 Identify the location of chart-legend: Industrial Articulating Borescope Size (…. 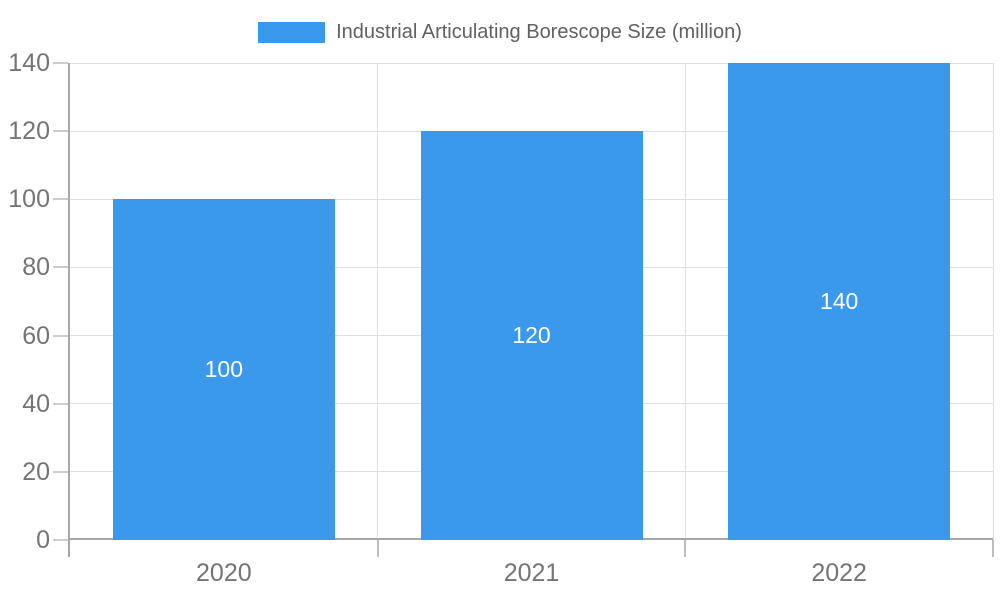
(500, 32).